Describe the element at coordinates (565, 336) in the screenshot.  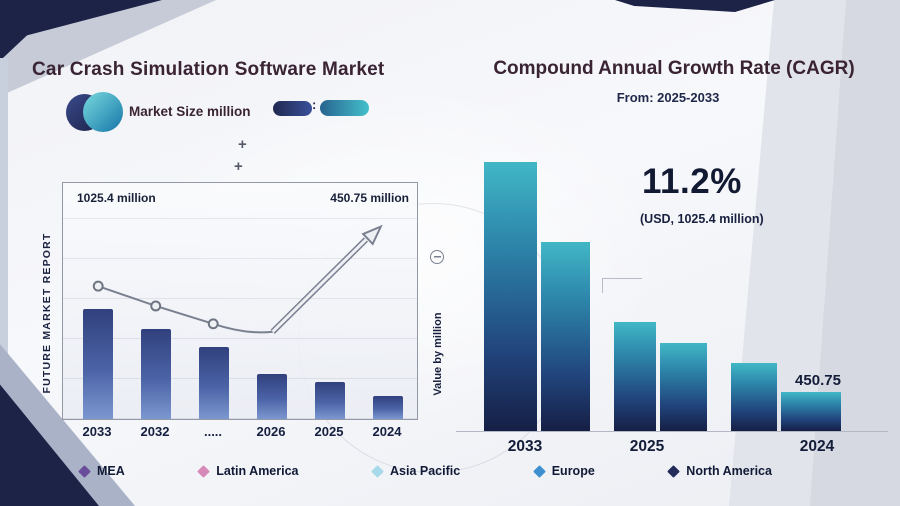
I see `cagr-bar-2033-b` at that location.